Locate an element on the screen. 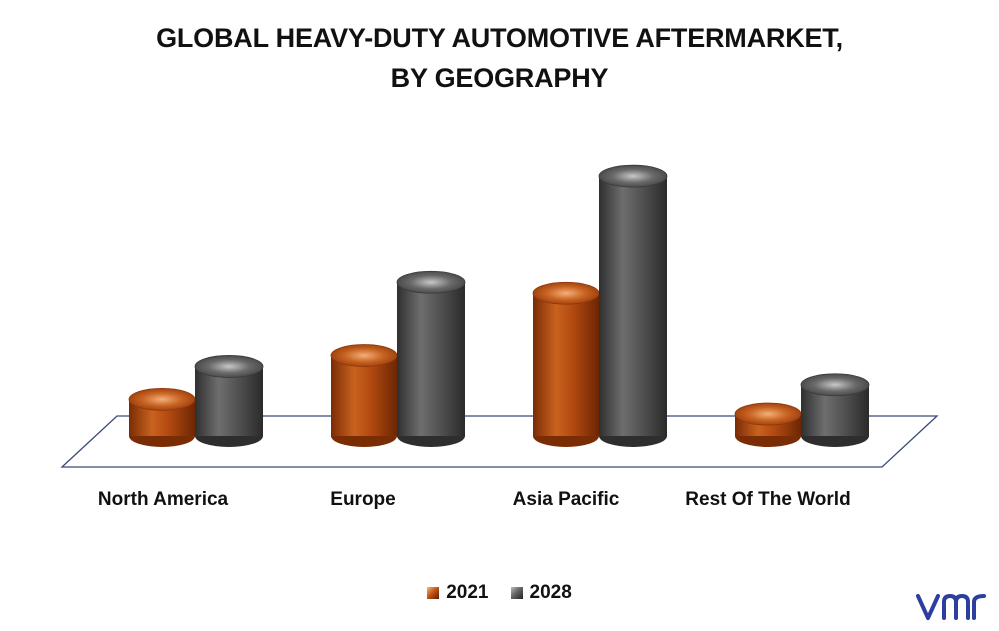 This screenshot has height=631, width=999. x-tick-label: North America is located at coordinates (163, 499).